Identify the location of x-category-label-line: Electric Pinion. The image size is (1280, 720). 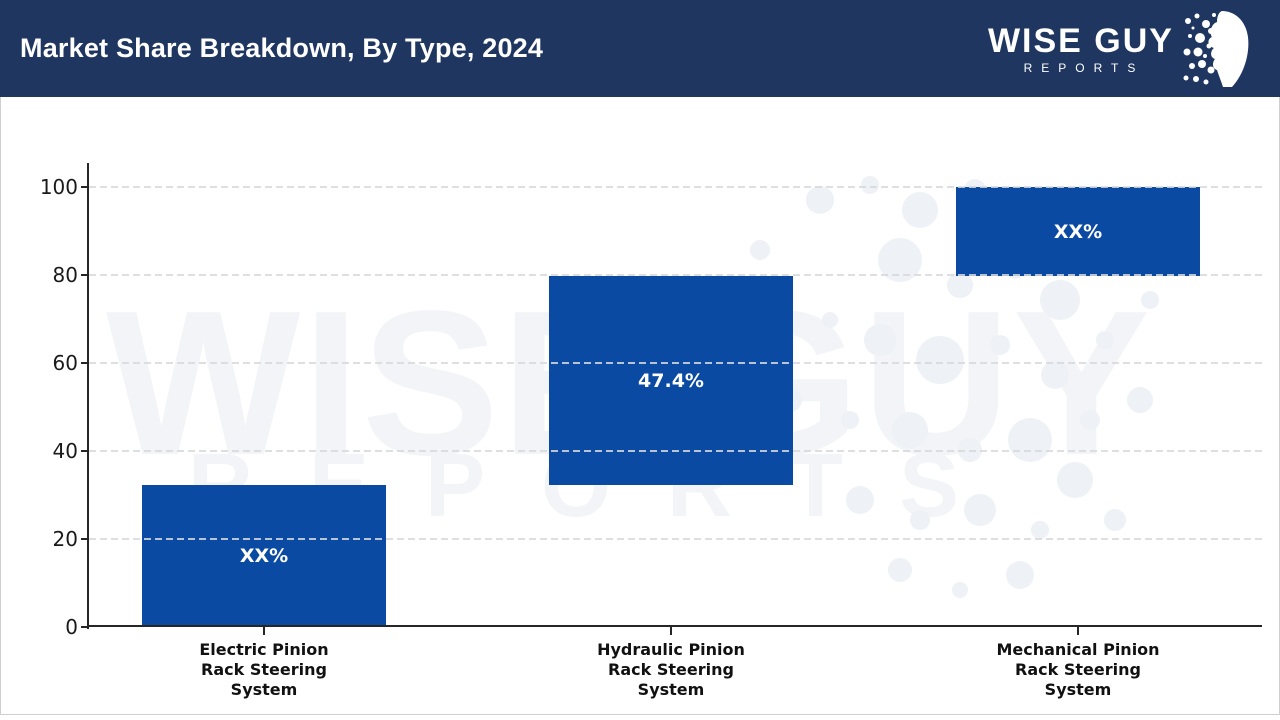
(264, 649).